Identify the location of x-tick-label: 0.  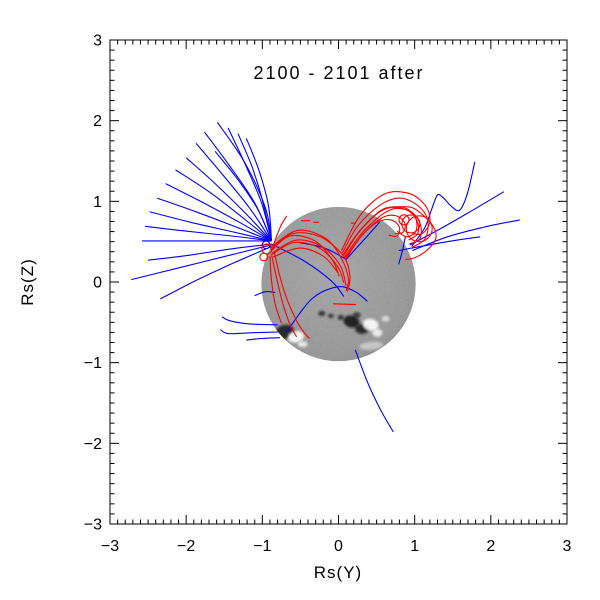
(338, 546).